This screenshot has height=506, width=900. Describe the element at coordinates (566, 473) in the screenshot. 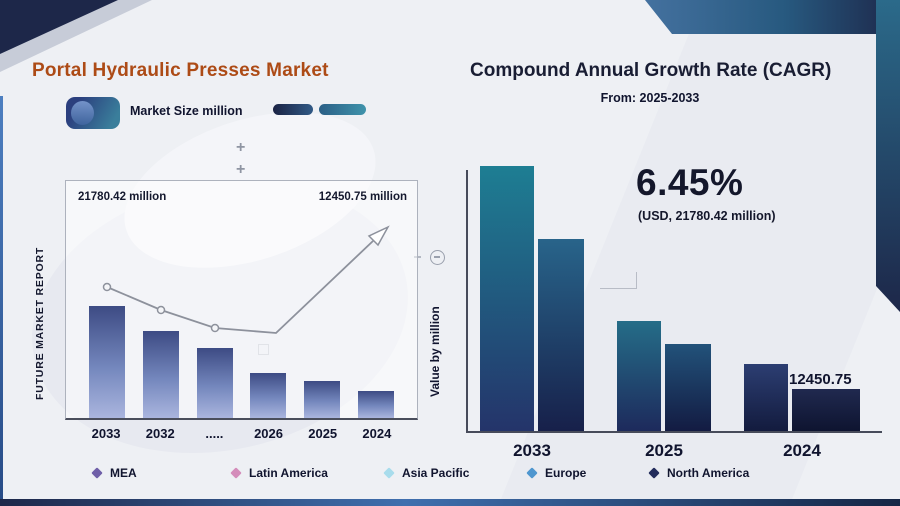

I see `legend-label: Europe` at that location.